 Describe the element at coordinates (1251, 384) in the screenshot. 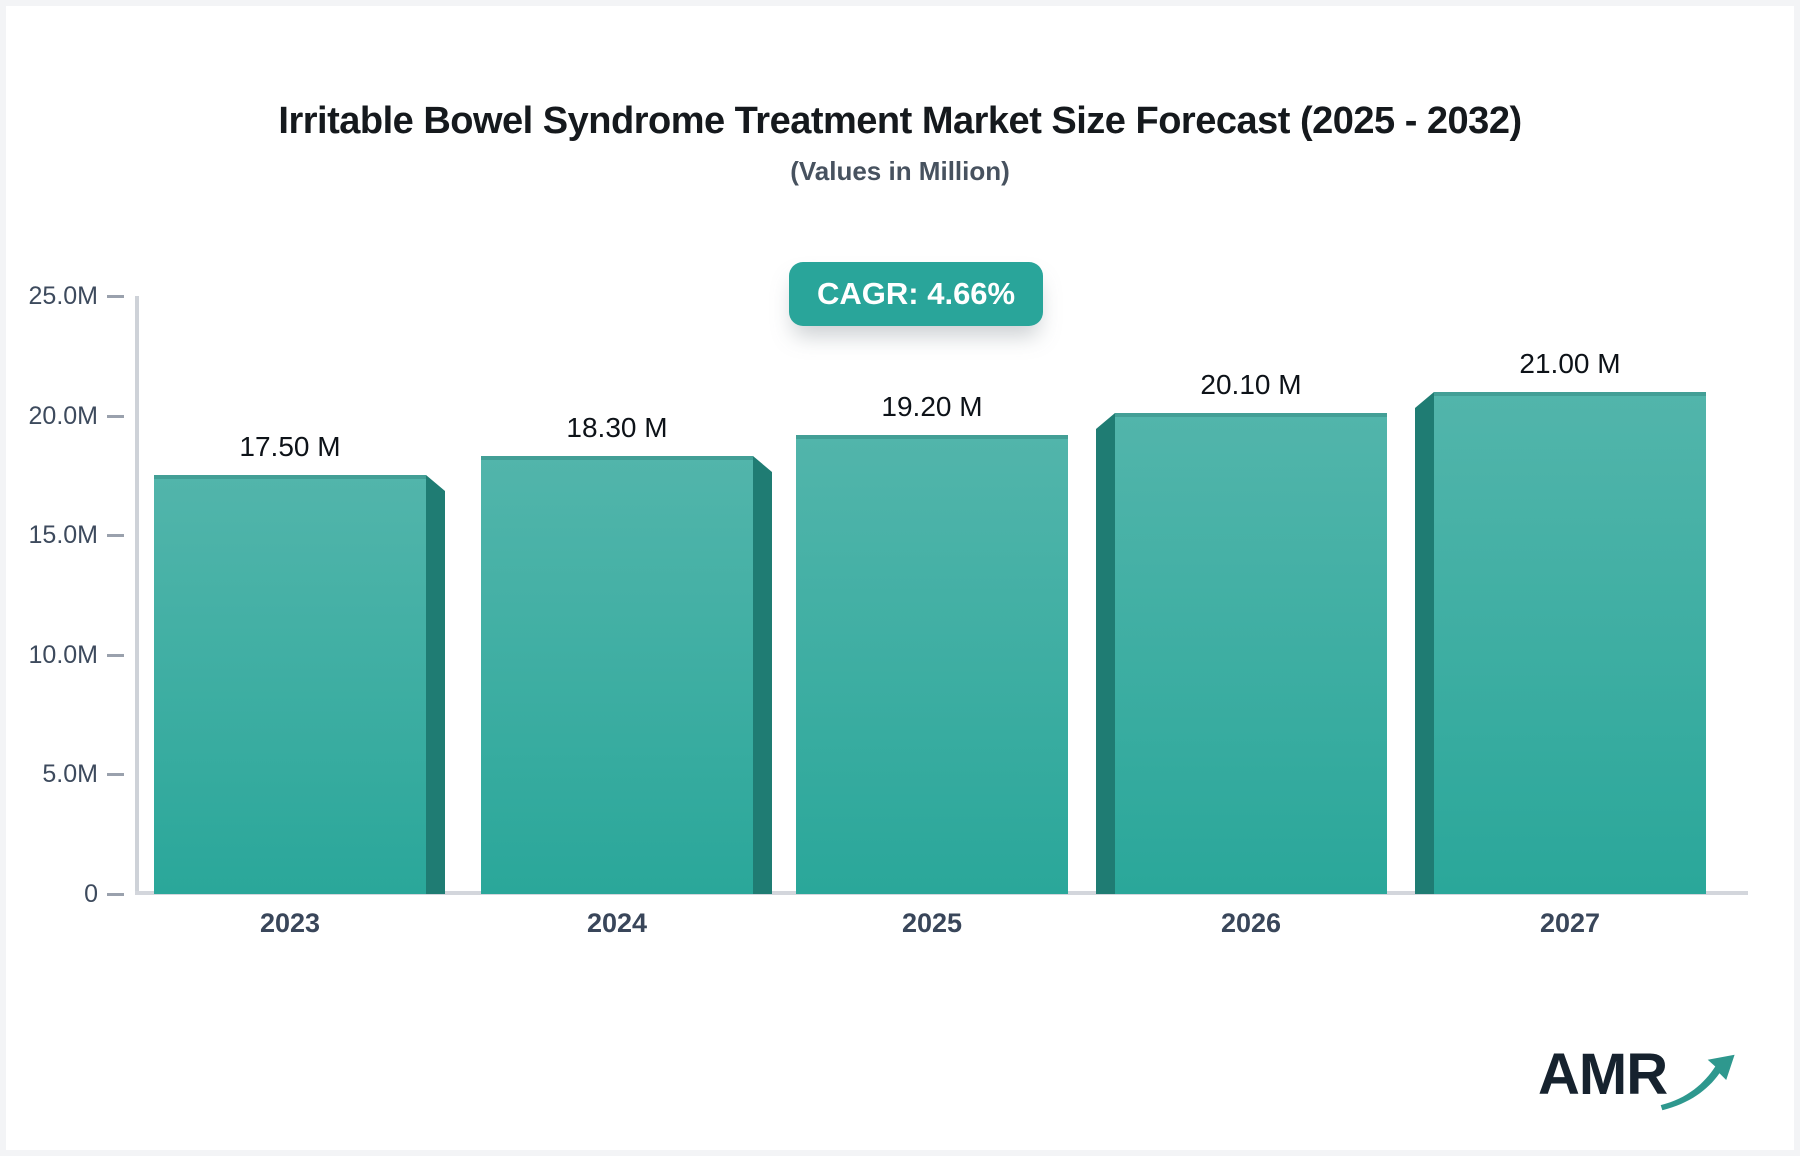

I see `bar-value-label: 20.10 M` at that location.